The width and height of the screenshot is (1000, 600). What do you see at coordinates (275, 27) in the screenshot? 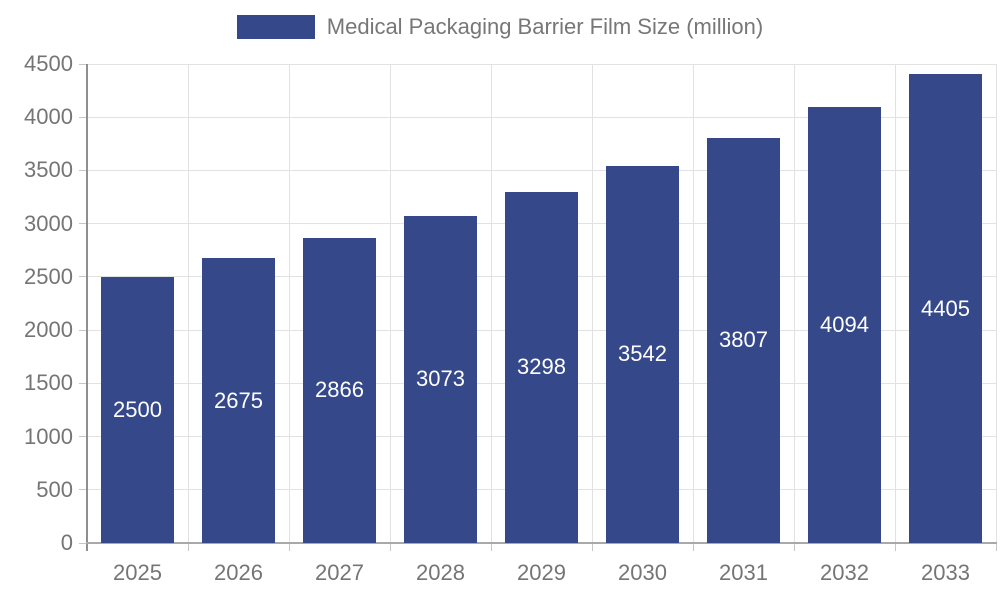
I see `legend-swatch` at bounding box center [275, 27].